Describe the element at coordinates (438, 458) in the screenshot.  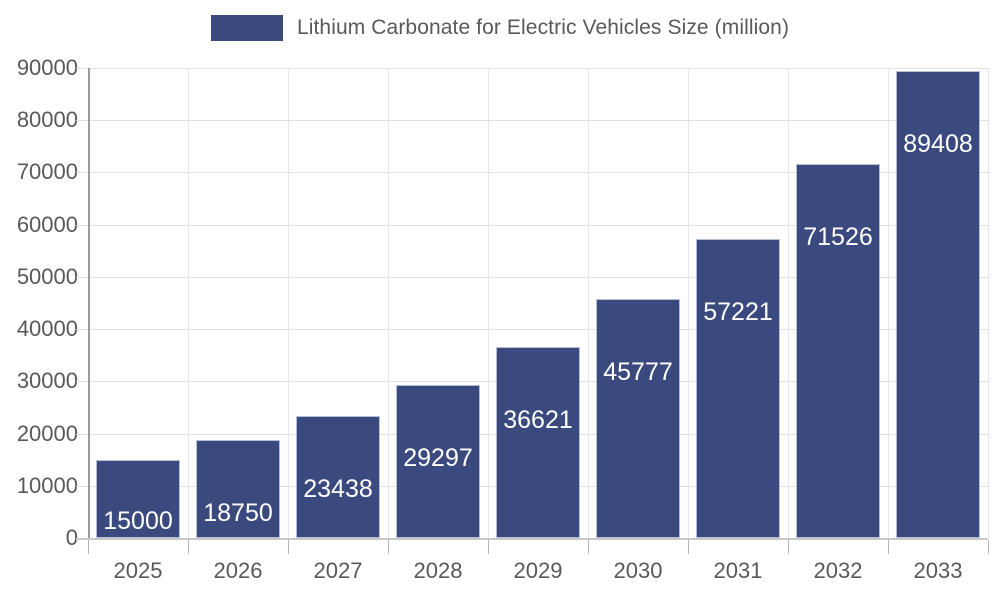
I see `bar-value-label: 29297` at that location.